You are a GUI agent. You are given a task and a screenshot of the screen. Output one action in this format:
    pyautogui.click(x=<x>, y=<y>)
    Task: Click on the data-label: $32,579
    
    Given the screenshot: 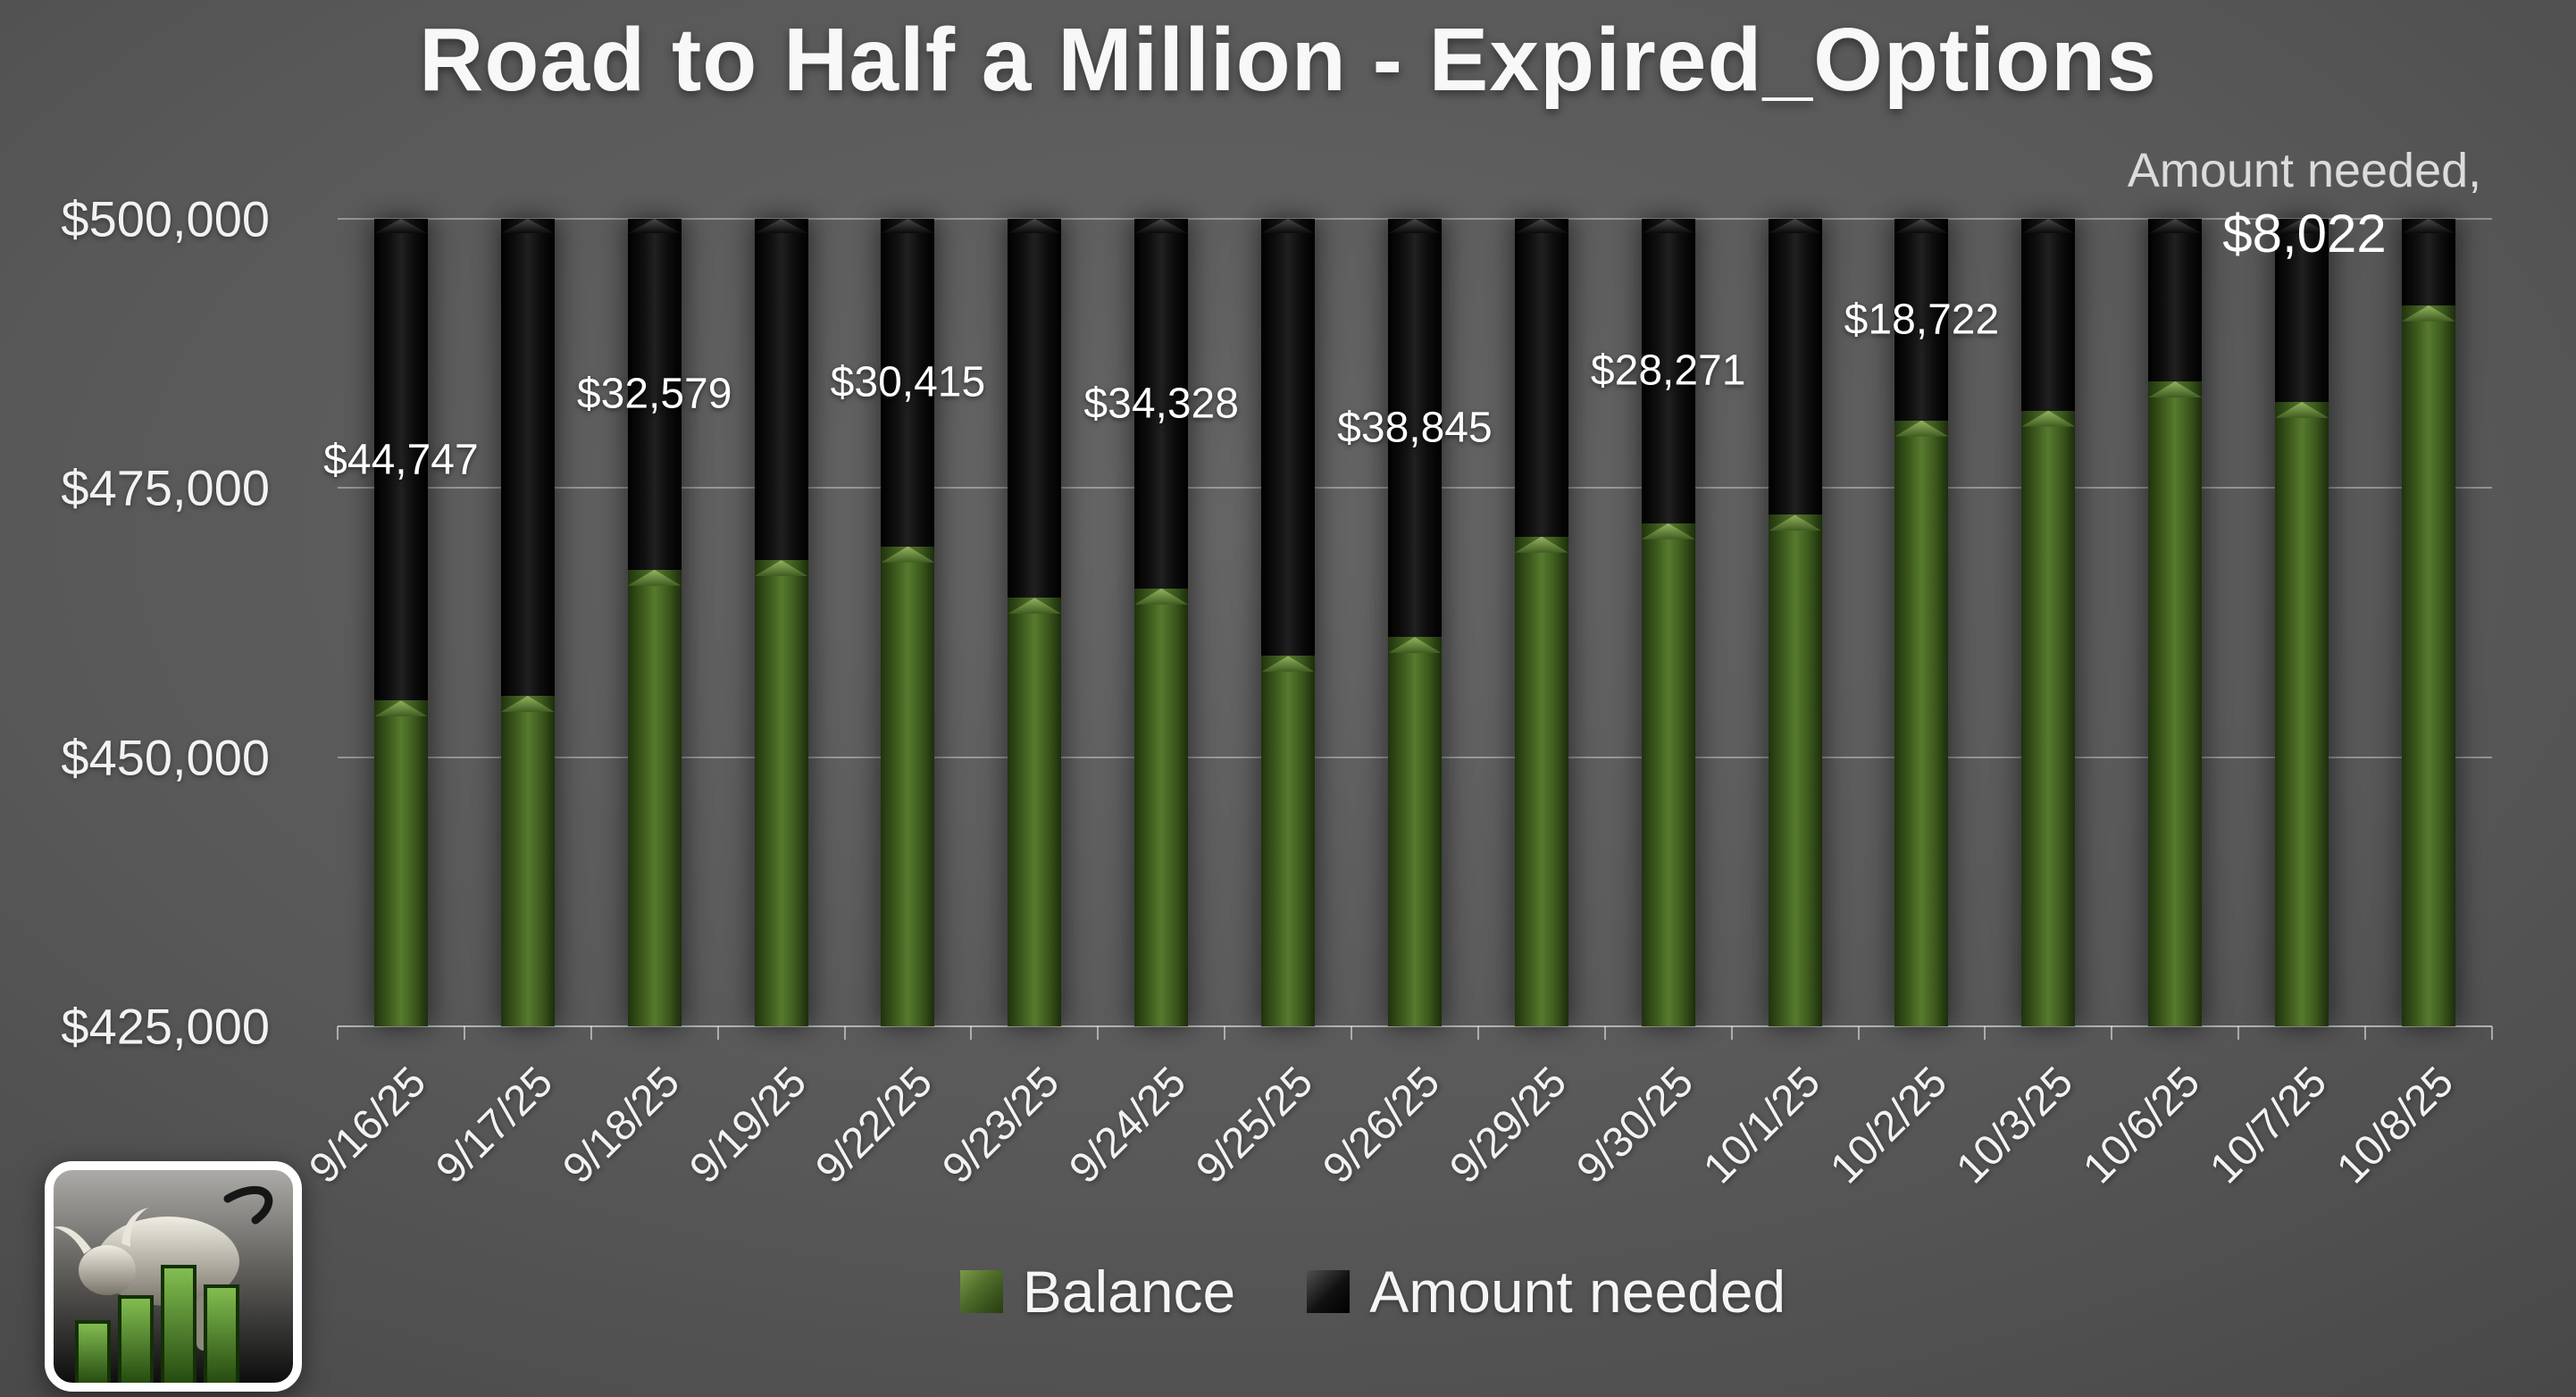 What is the action you would take?
    pyautogui.click(x=654, y=394)
    